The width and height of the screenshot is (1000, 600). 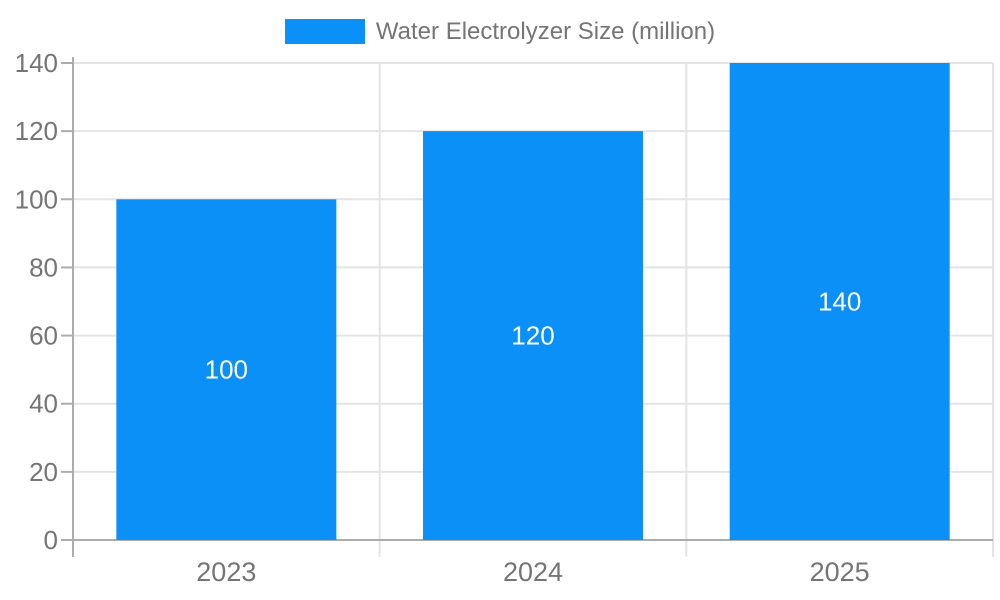 What do you see at coordinates (324, 31) in the screenshot?
I see `legend-swatch-icon` at bounding box center [324, 31].